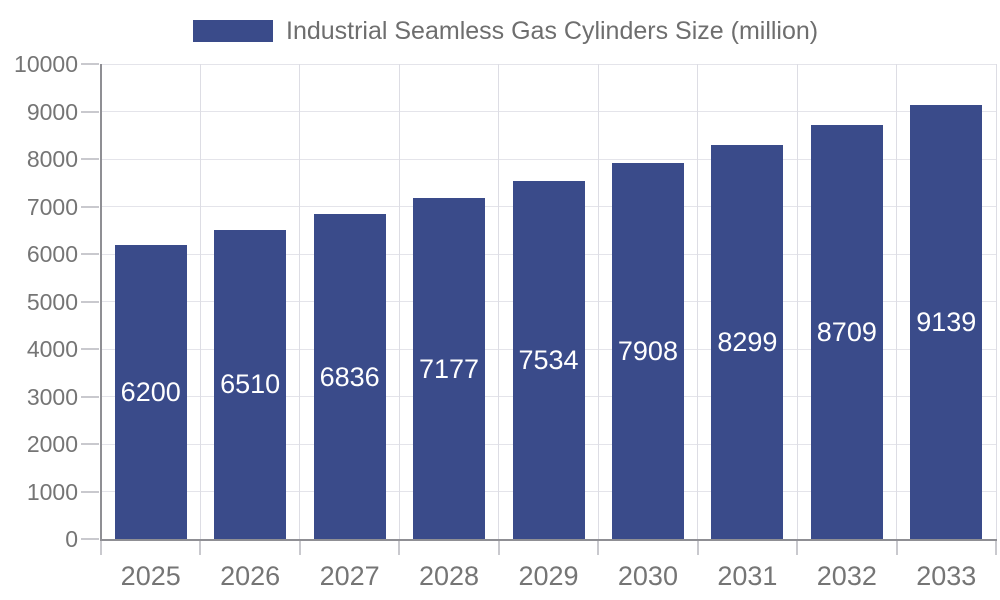  What do you see at coordinates (52, 349) in the screenshot?
I see `y-axis-tick-label: 4000` at bounding box center [52, 349].